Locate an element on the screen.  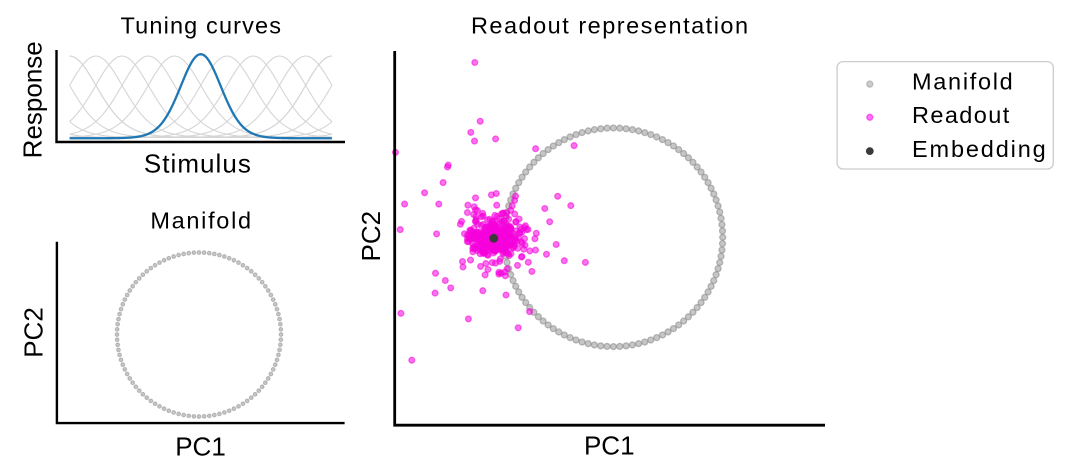
svg-text: Response is located at coordinates (33, 99).